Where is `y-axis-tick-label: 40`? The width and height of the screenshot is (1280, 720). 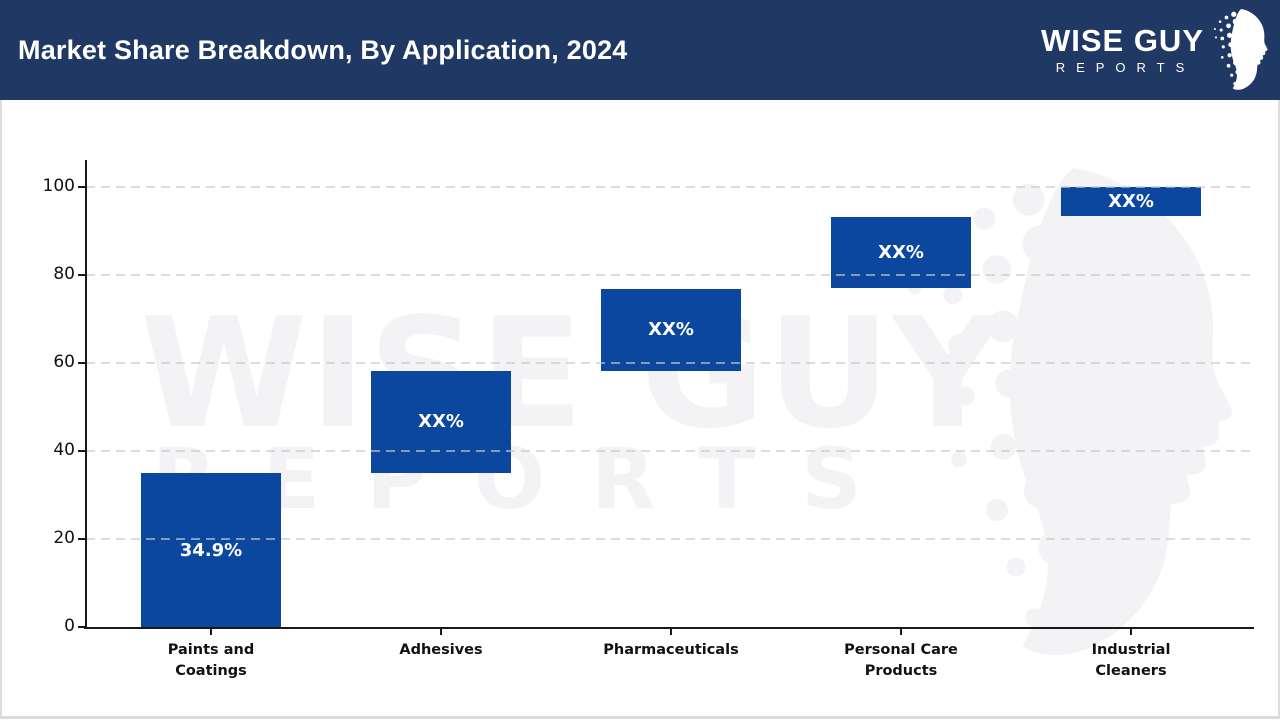
y-axis-tick-label: 40 is located at coordinates (64, 450).